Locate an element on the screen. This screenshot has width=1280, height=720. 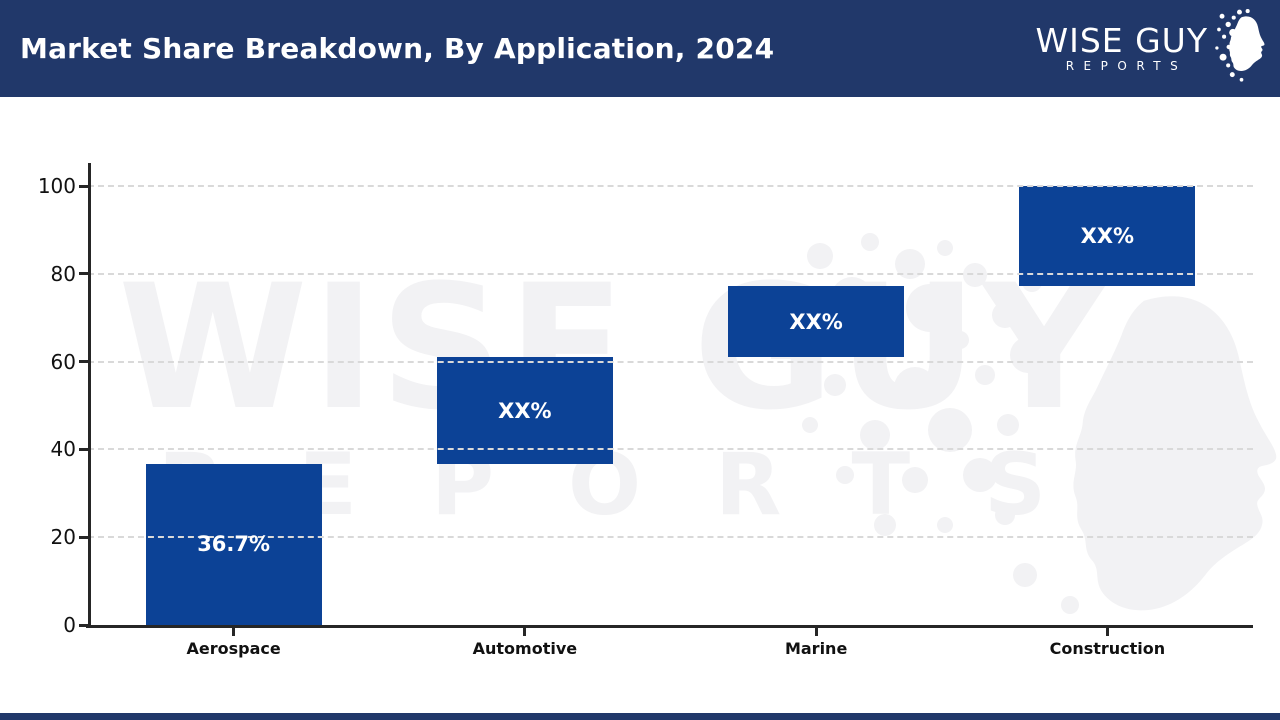
category-label-construction: Construction is located at coordinates (1107, 648).